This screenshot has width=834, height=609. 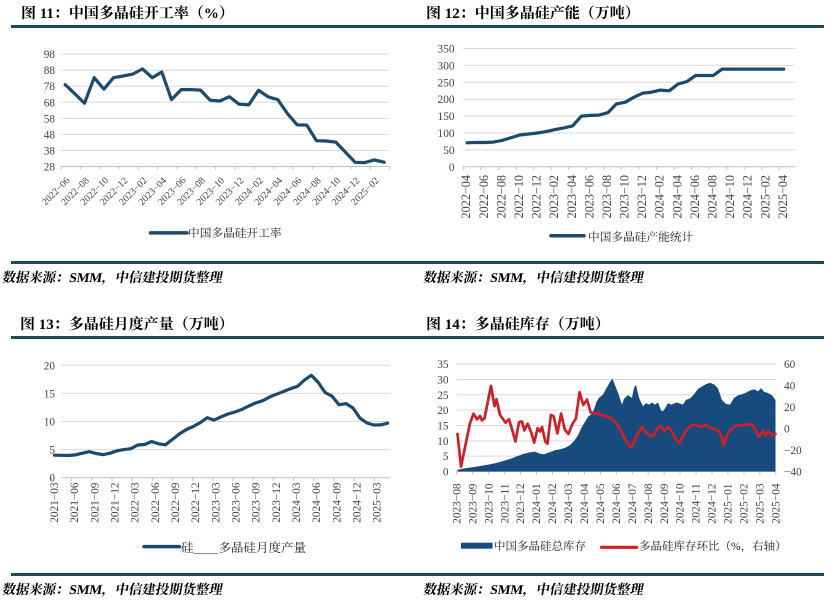 I want to click on svg-text: 2023−02, so click(x=554, y=196).